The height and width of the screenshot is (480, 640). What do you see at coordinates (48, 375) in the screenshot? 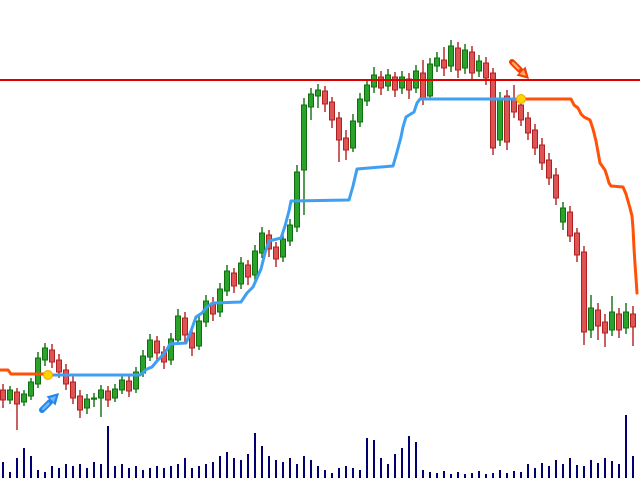
I see `buy-signal-dot` at bounding box center [48, 375].